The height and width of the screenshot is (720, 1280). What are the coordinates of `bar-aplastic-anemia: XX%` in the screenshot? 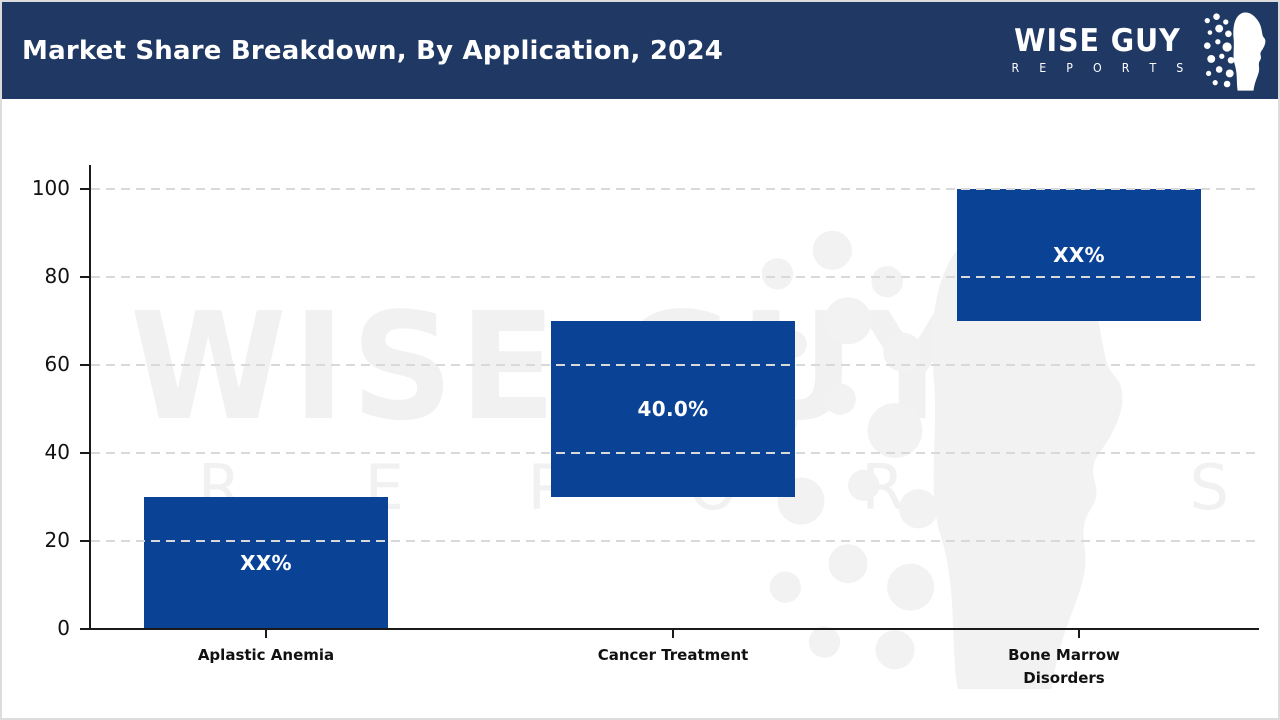 It's located at (266, 562).